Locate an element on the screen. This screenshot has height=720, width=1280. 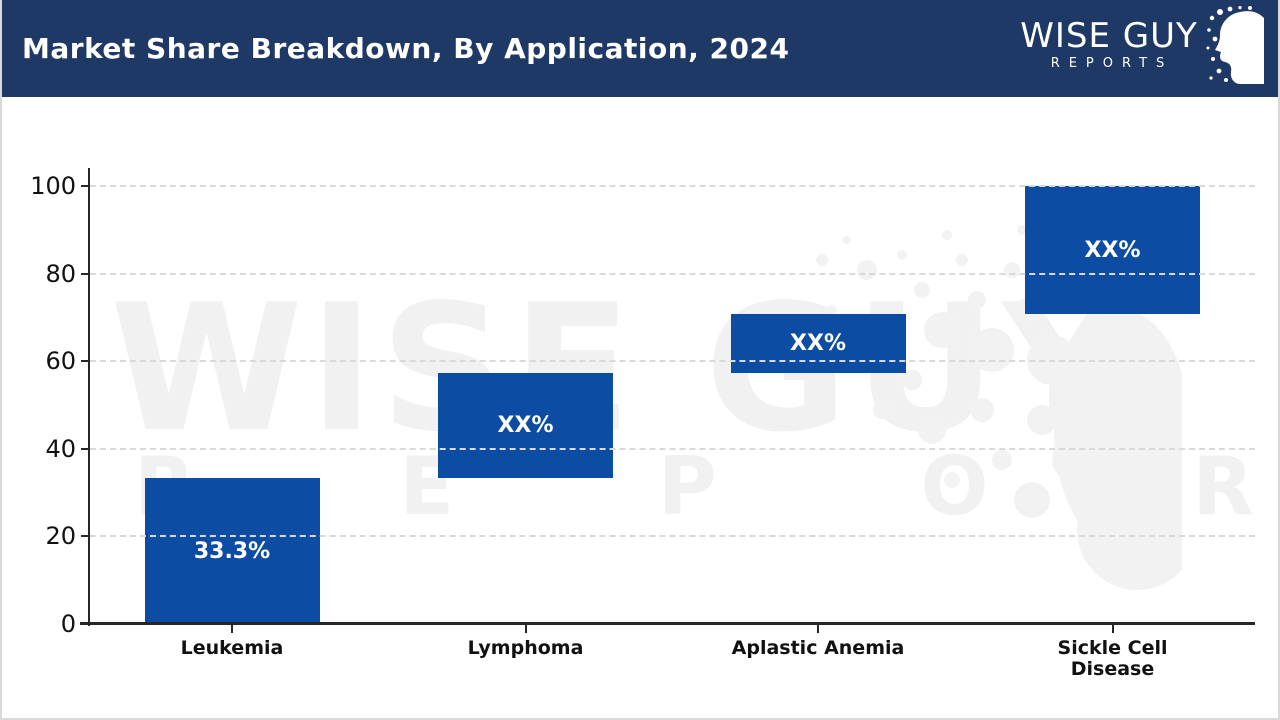
x-category-label: Lymphoma is located at coordinates (525, 648).